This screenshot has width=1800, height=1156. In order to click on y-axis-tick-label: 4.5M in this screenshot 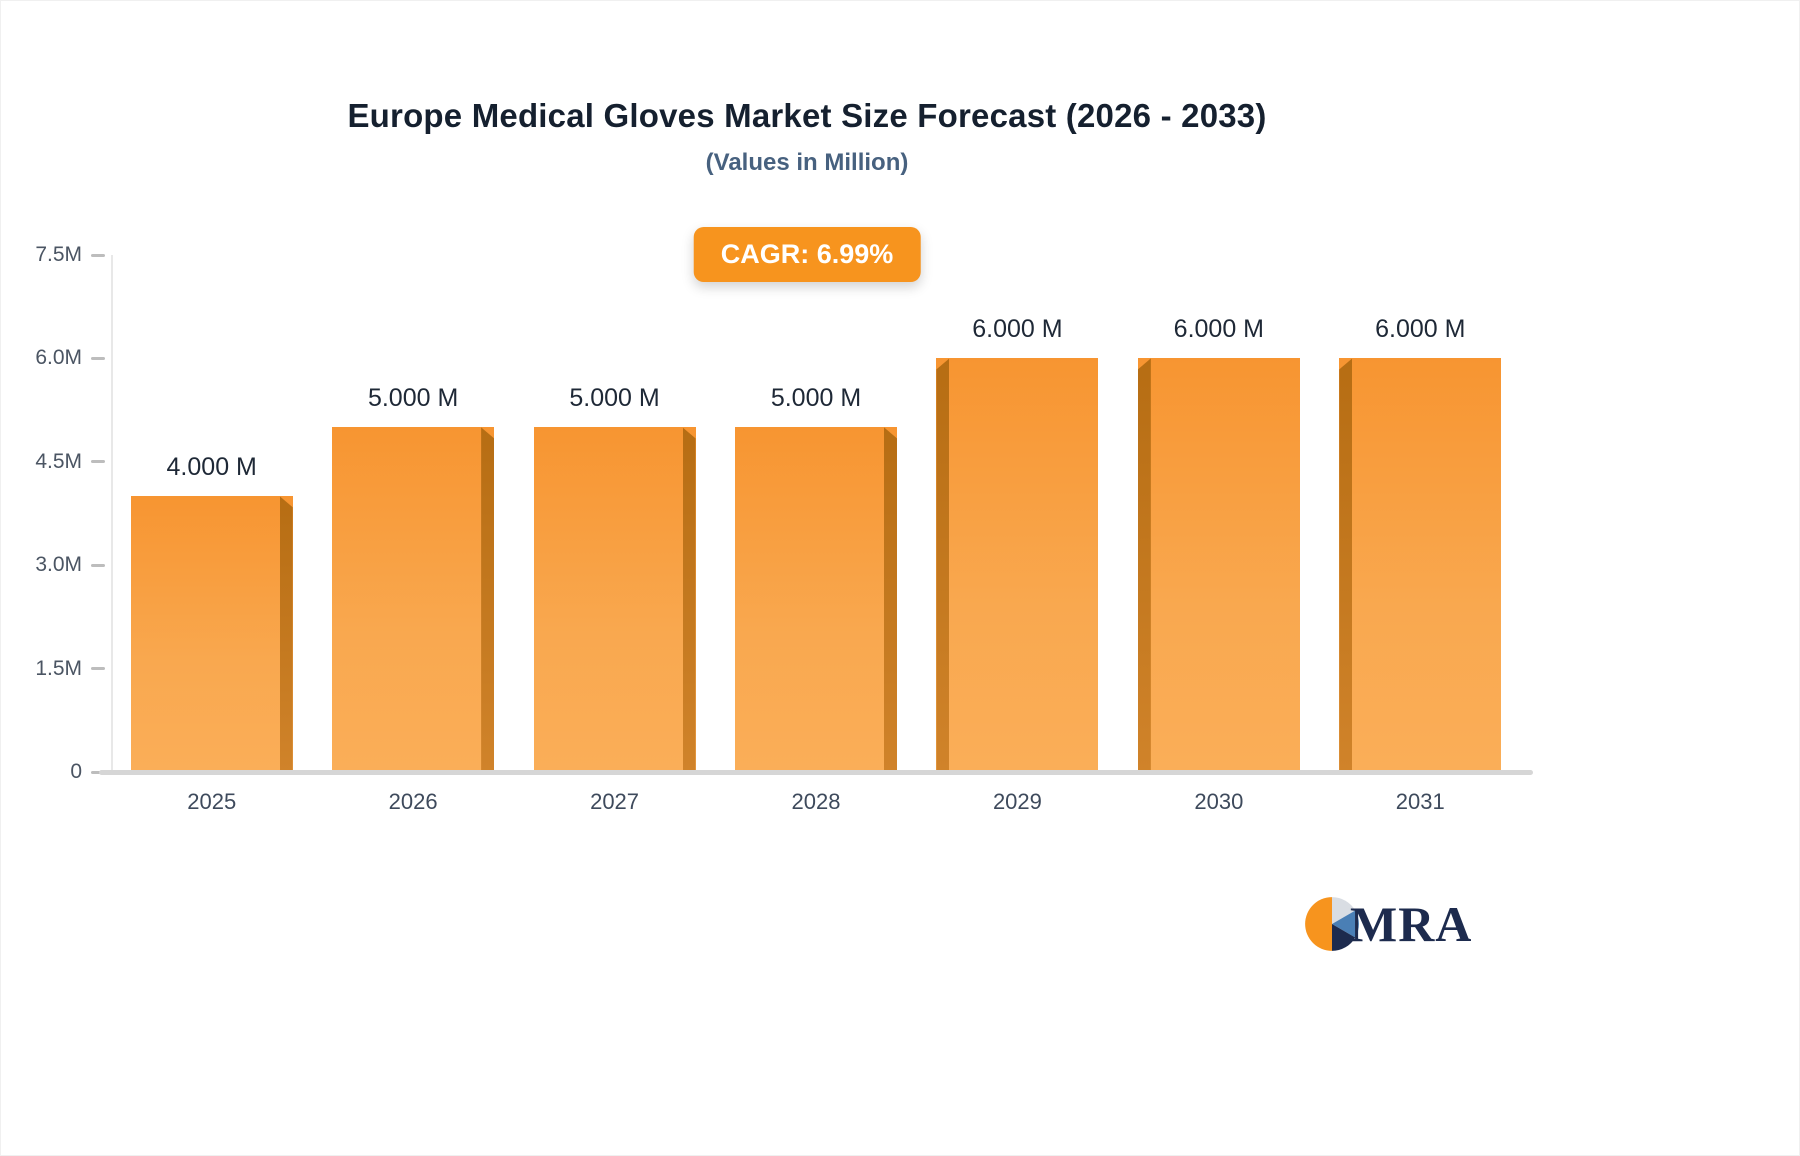, I will do `click(58, 461)`.